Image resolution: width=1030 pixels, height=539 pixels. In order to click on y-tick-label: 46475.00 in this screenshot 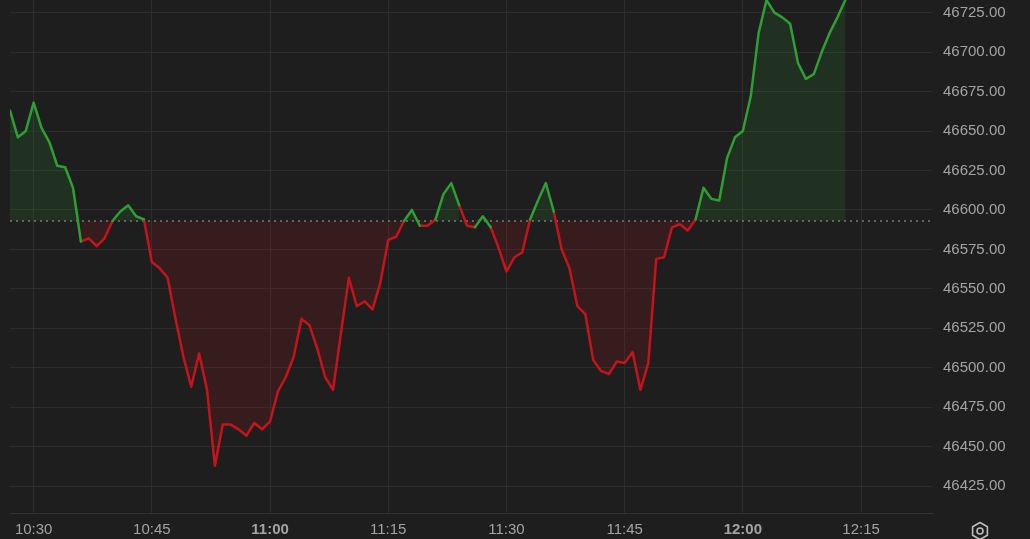, I will do `click(974, 406)`.